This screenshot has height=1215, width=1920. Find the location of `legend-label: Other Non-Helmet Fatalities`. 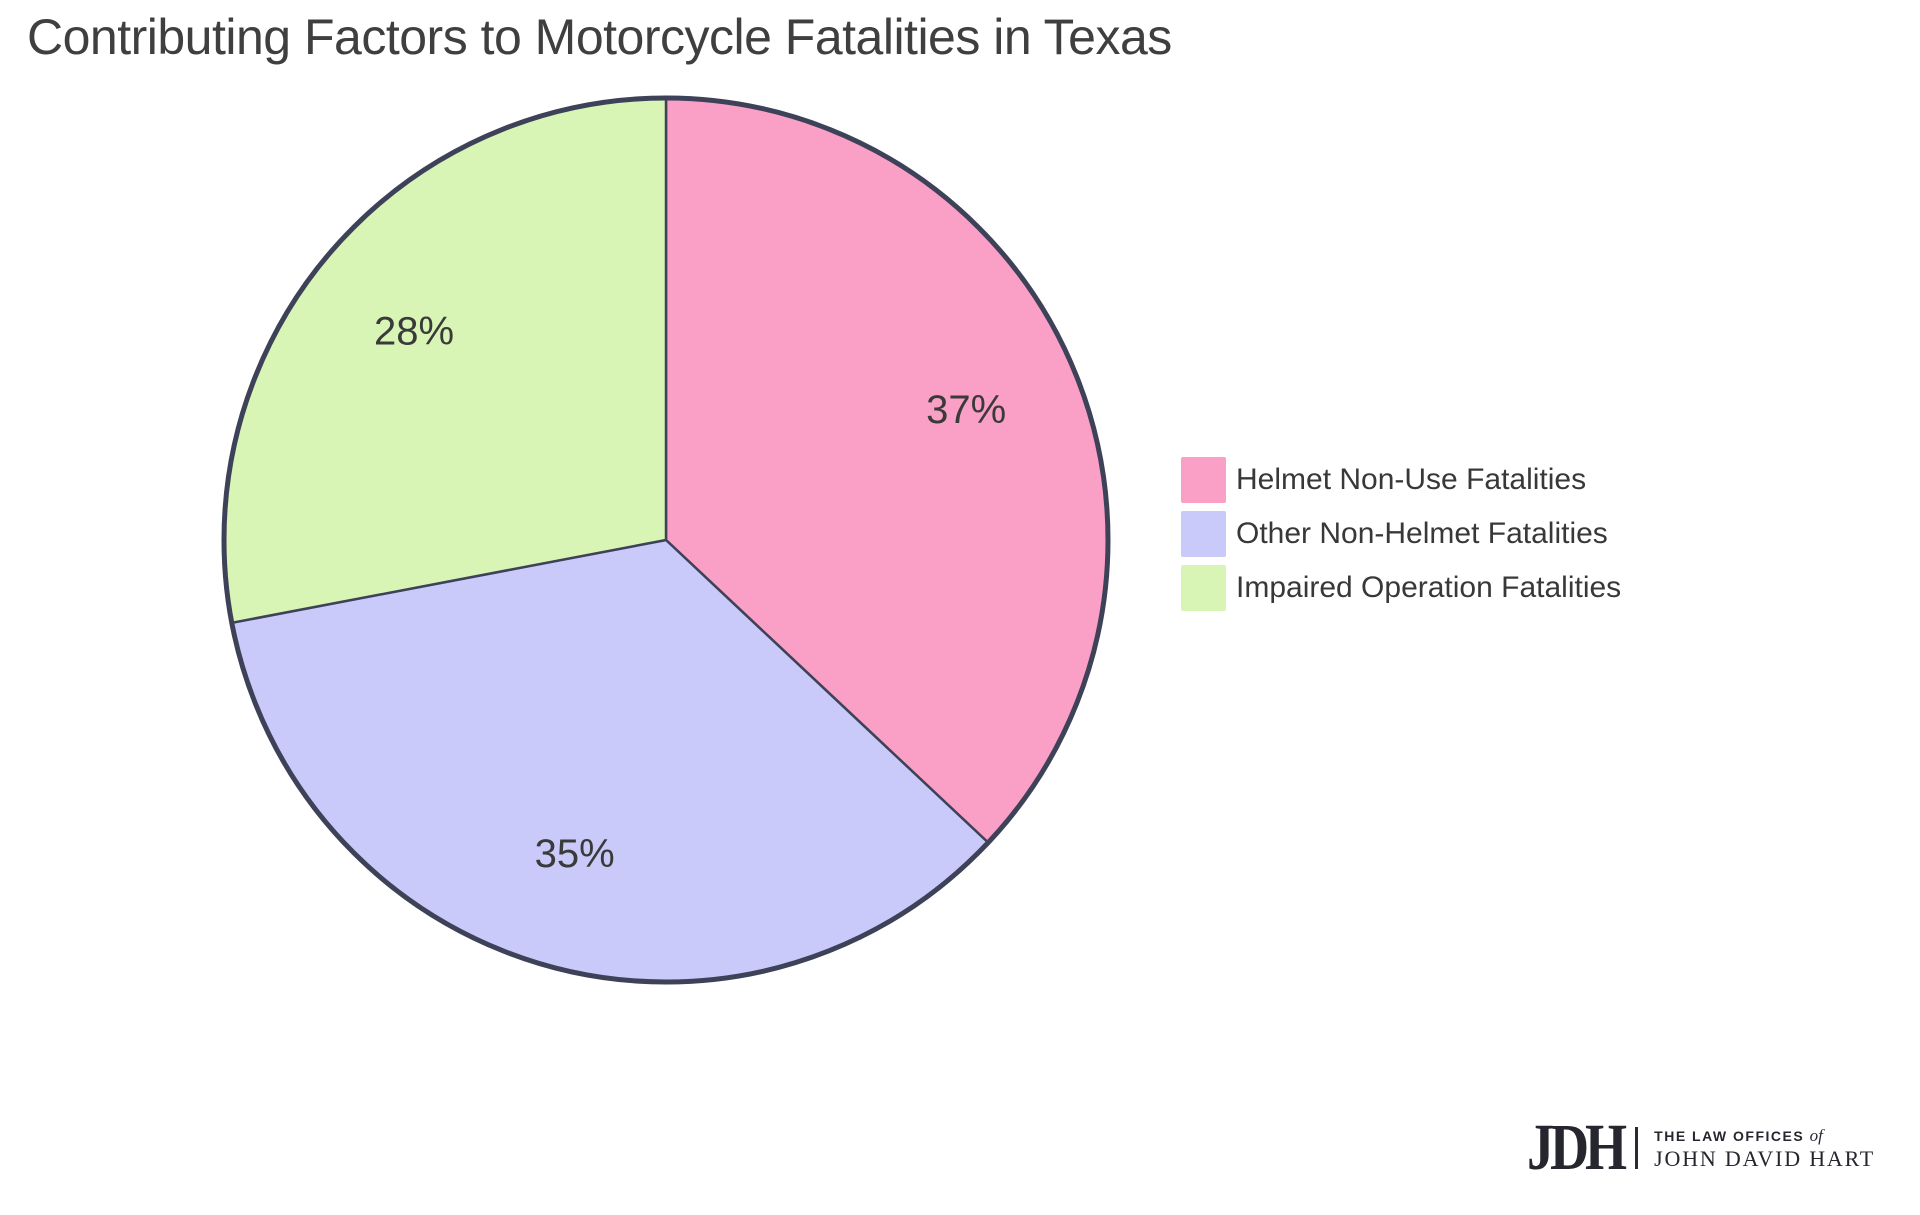

legend-label: Other Non-Helmet Fatalities is located at coordinates (1422, 533).